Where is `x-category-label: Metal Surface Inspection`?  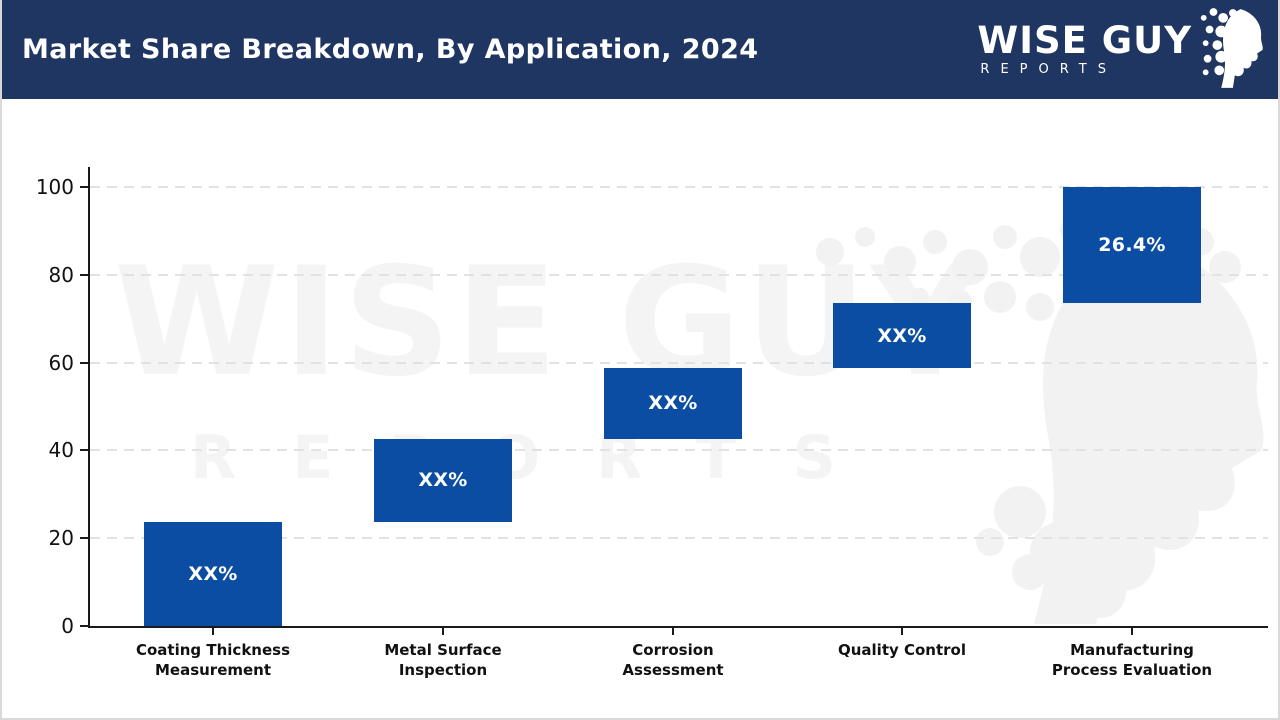
x-category-label: Metal Surface Inspection is located at coordinates (443, 660).